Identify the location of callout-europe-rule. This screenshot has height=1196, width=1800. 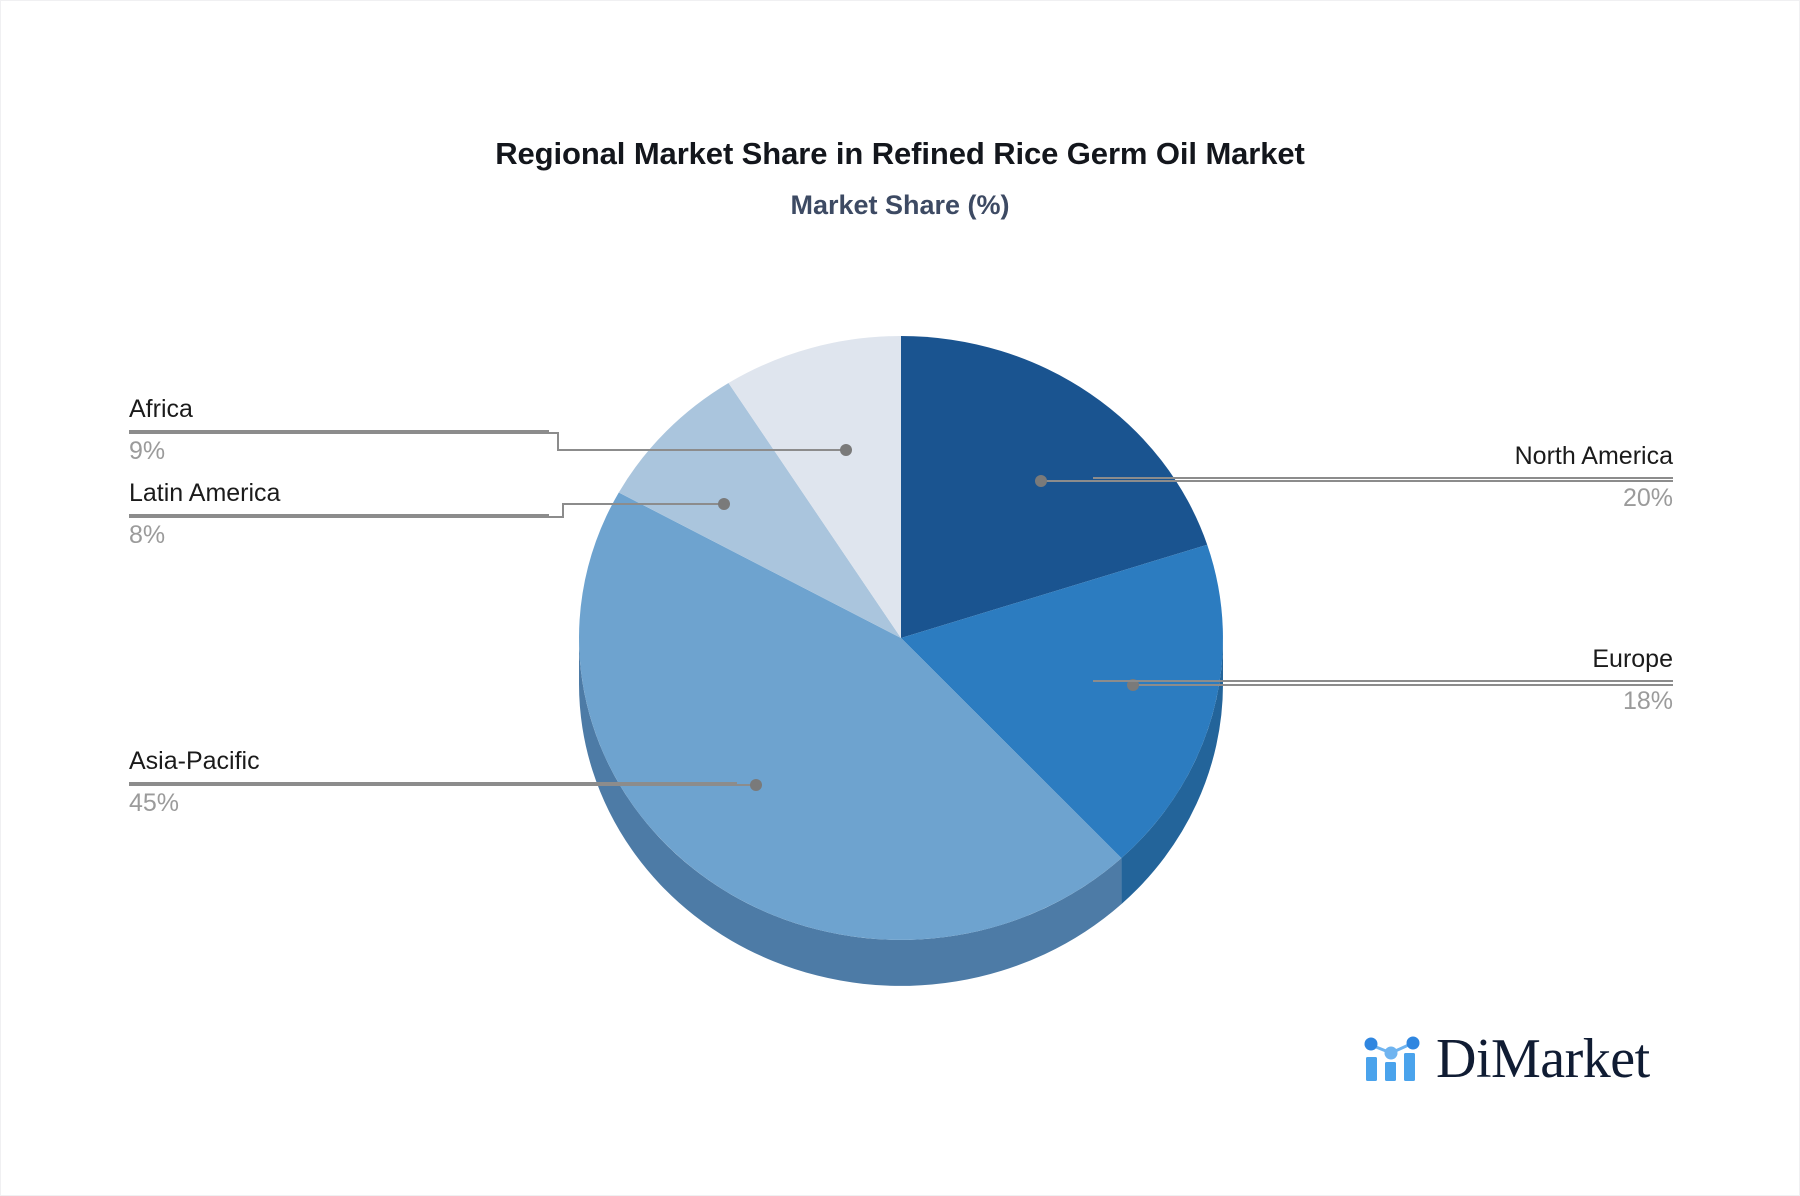
(1383, 681).